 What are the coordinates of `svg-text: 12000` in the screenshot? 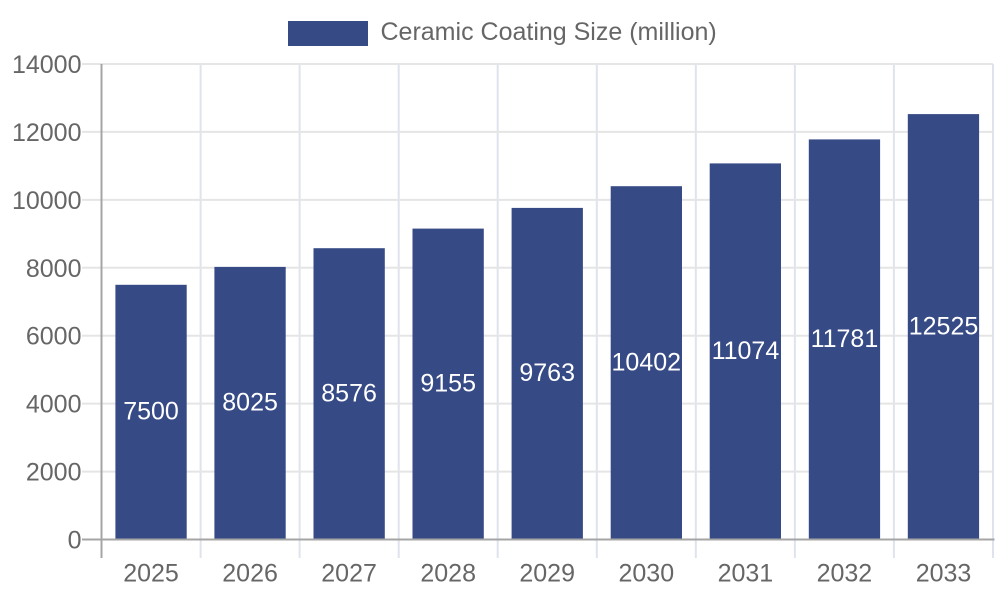 It's located at (47, 133).